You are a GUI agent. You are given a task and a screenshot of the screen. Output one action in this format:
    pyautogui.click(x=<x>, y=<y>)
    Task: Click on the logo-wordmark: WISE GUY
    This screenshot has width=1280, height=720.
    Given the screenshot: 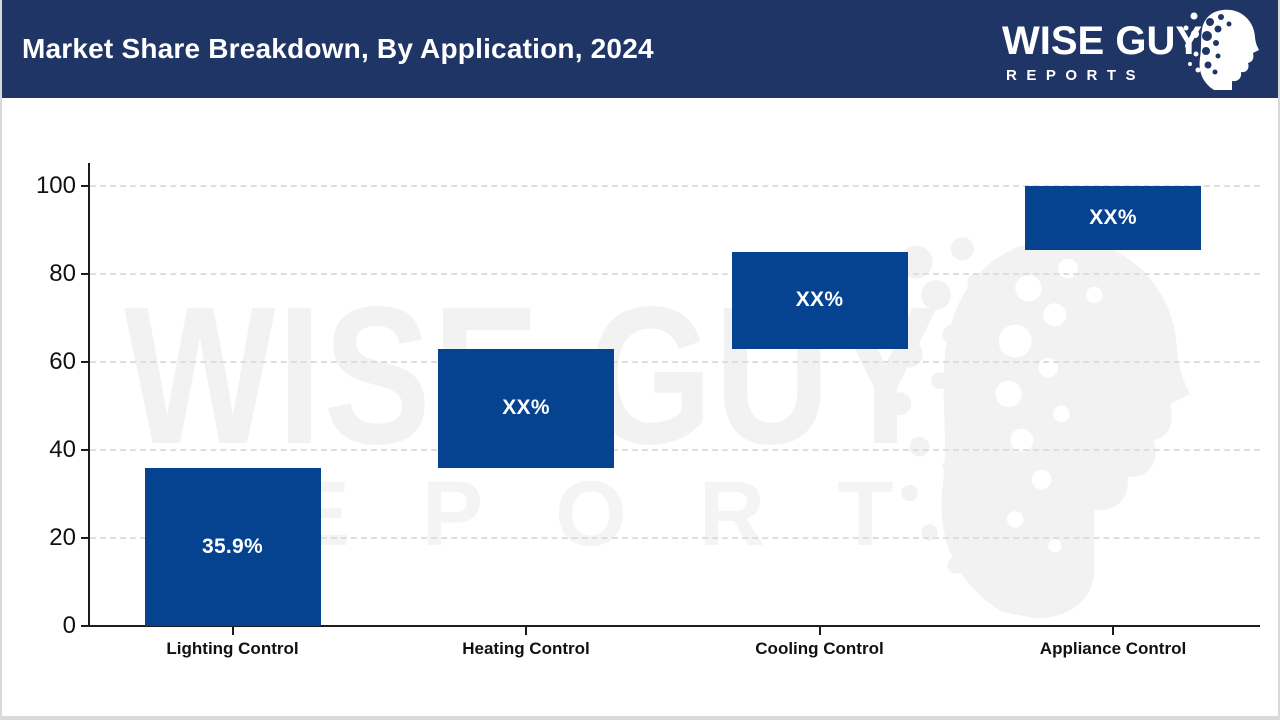 What is the action you would take?
    pyautogui.click(x=1102, y=41)
    